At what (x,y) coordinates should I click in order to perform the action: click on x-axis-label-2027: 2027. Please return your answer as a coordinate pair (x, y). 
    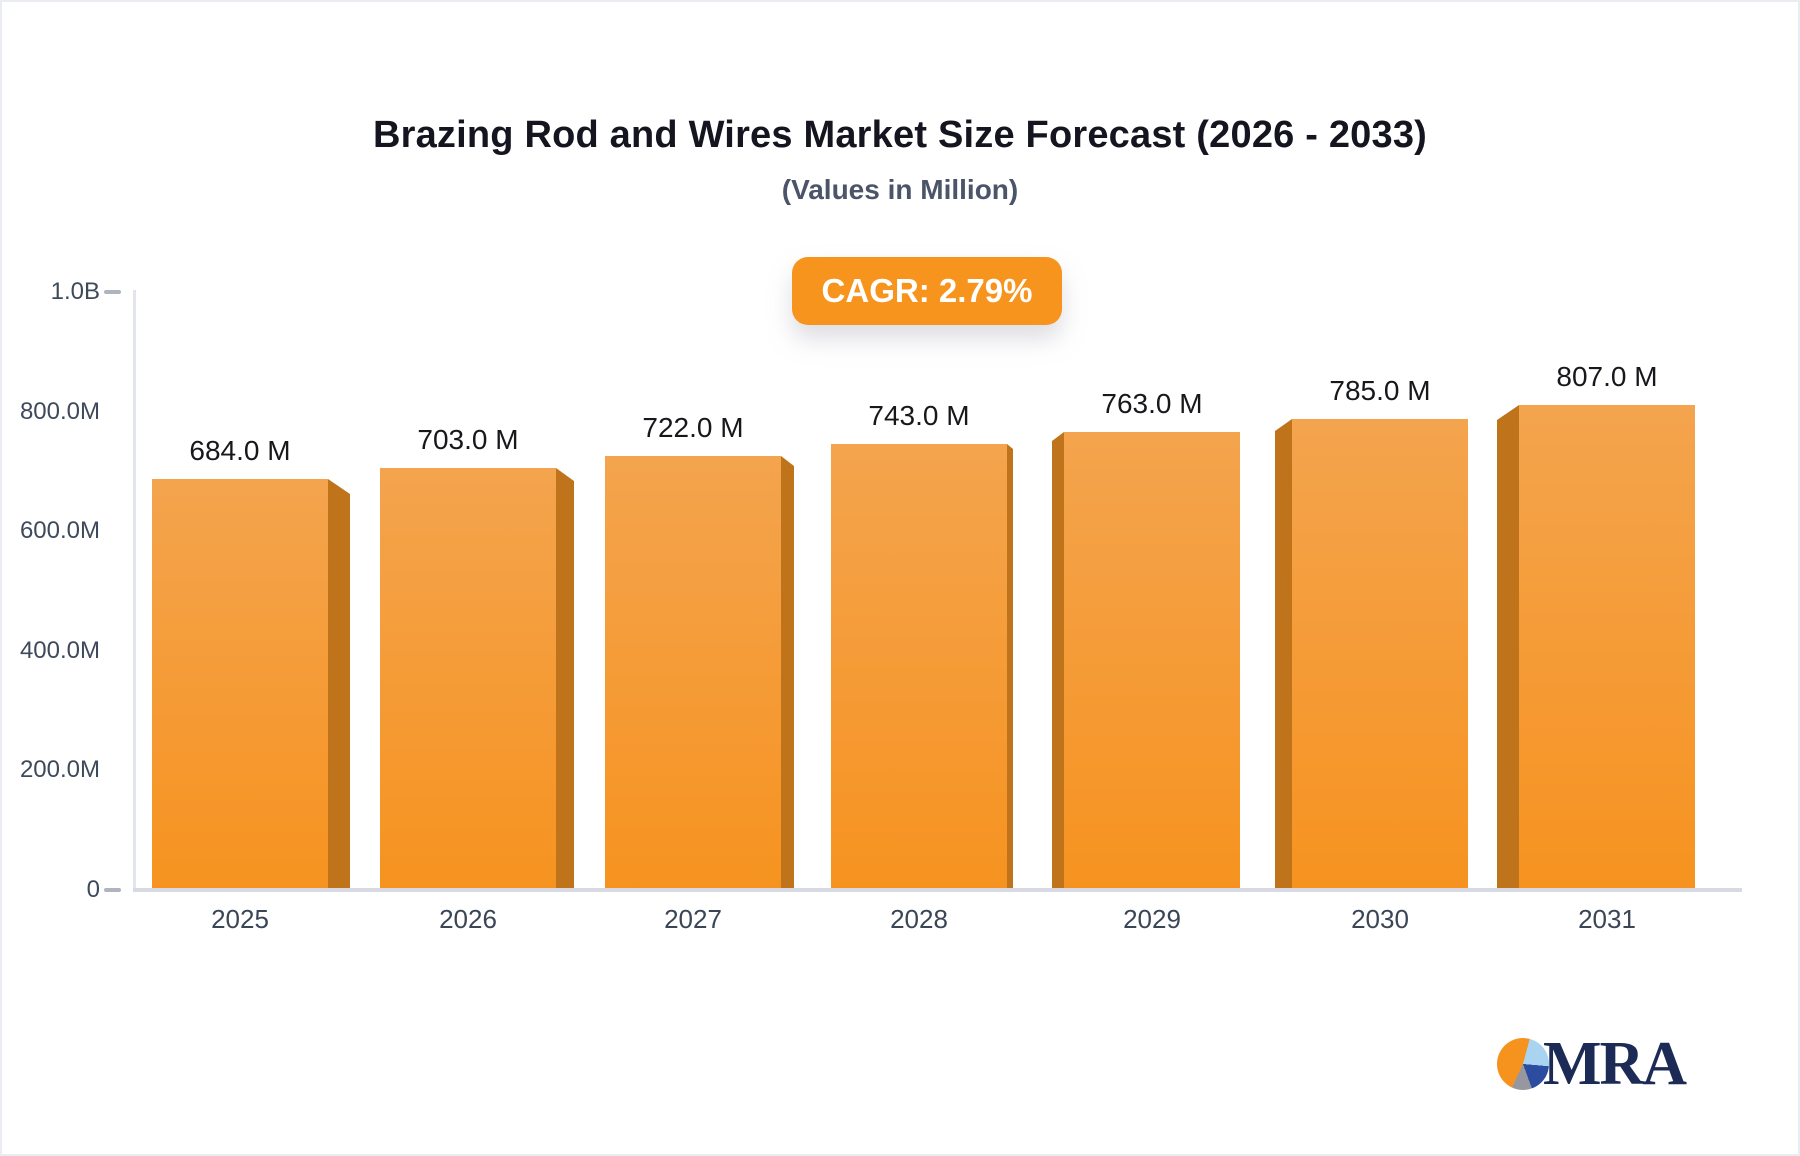
    Looking at the image, I should click on (693, 919).